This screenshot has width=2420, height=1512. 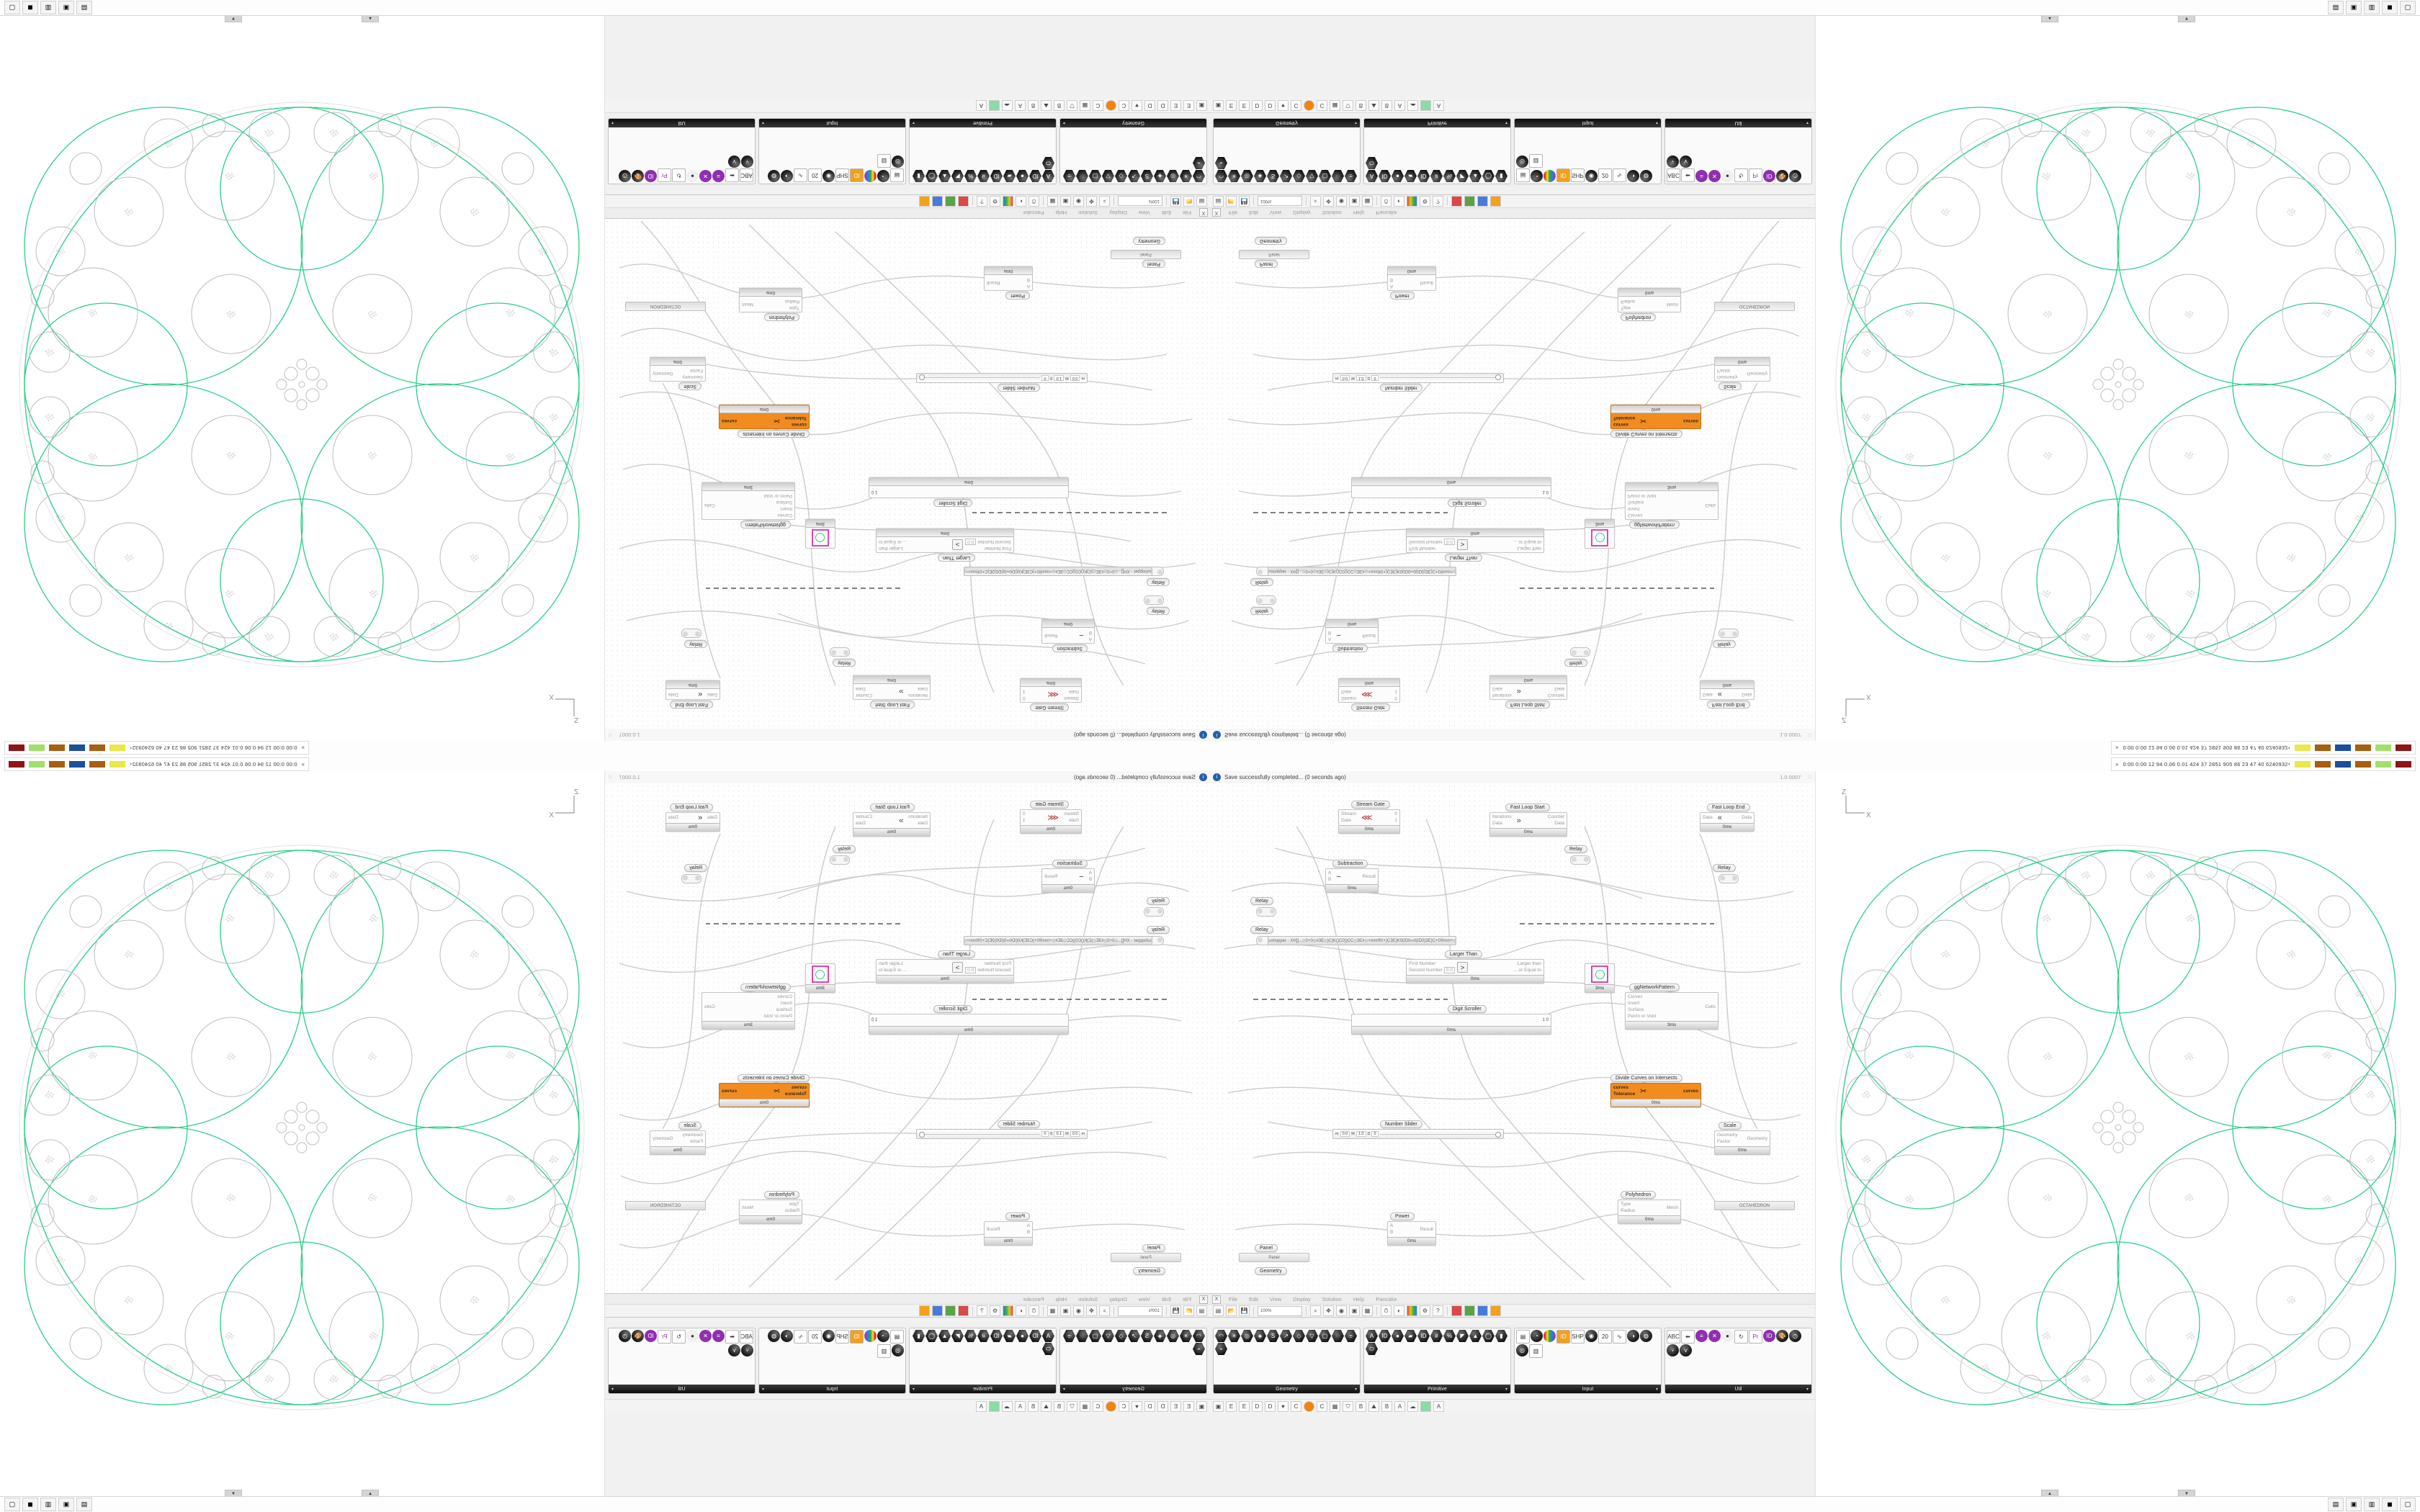 What do you see at coordinates (1052, 1310) in the screenshot?
I see `cluster-icon: ▦` at bounding box center [1052, 1310].